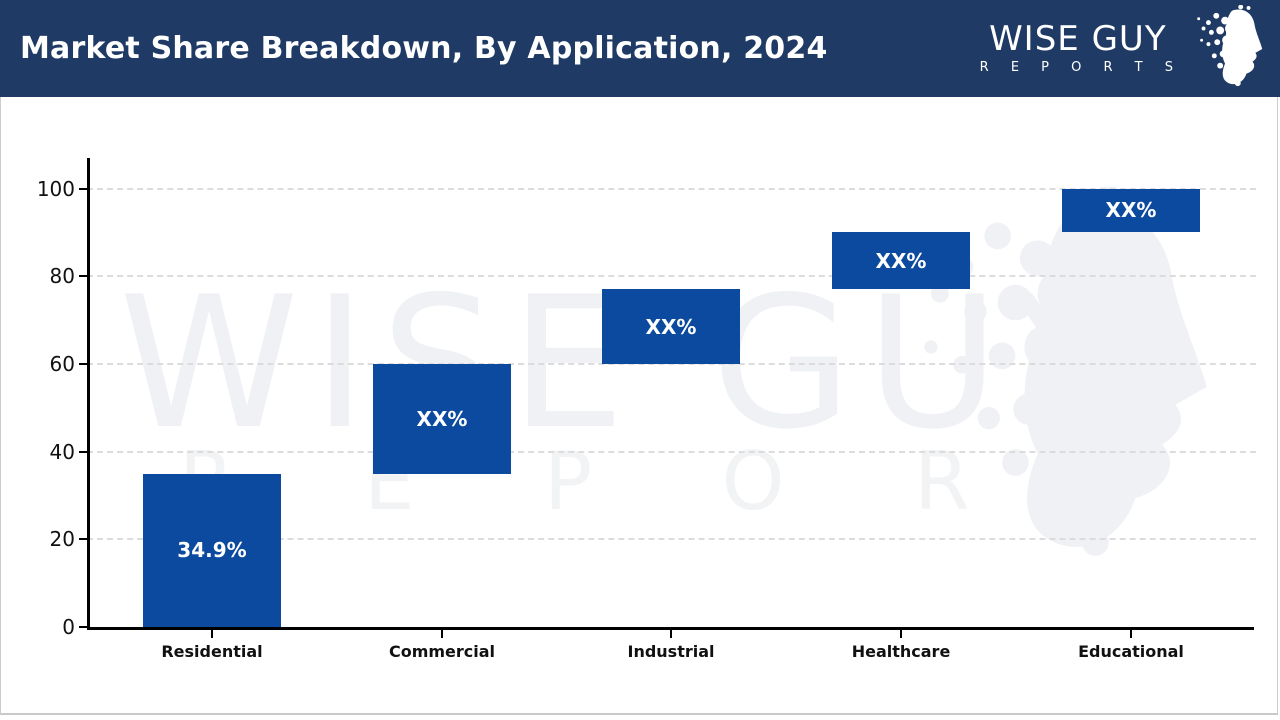 This screenshot has height=720, width=1280. Describe the element at coordinates (442, 651) in the screenshot. I see `x-tick-label-commercial: Commercial` at that location.